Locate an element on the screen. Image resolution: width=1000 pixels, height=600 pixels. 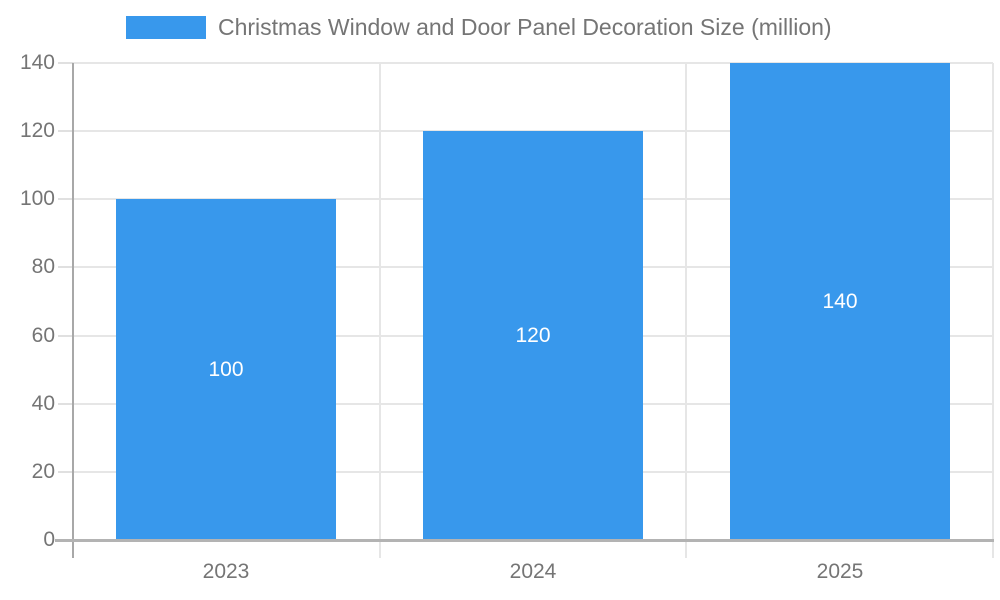
x-tick-label: 2025 is located at coordinates (840, 571).